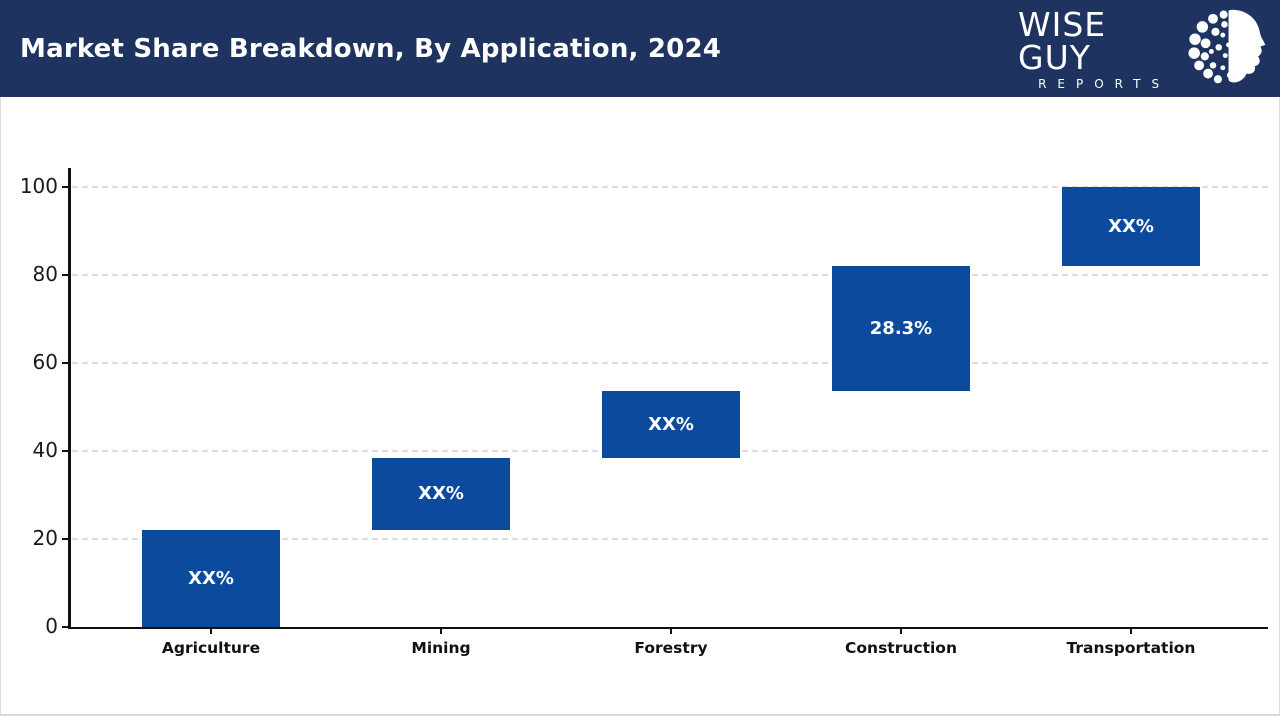  What do you see at coordinates (668, 627) in the screenshot?
I see `x-axis-line` at bounding box center [668, 627].